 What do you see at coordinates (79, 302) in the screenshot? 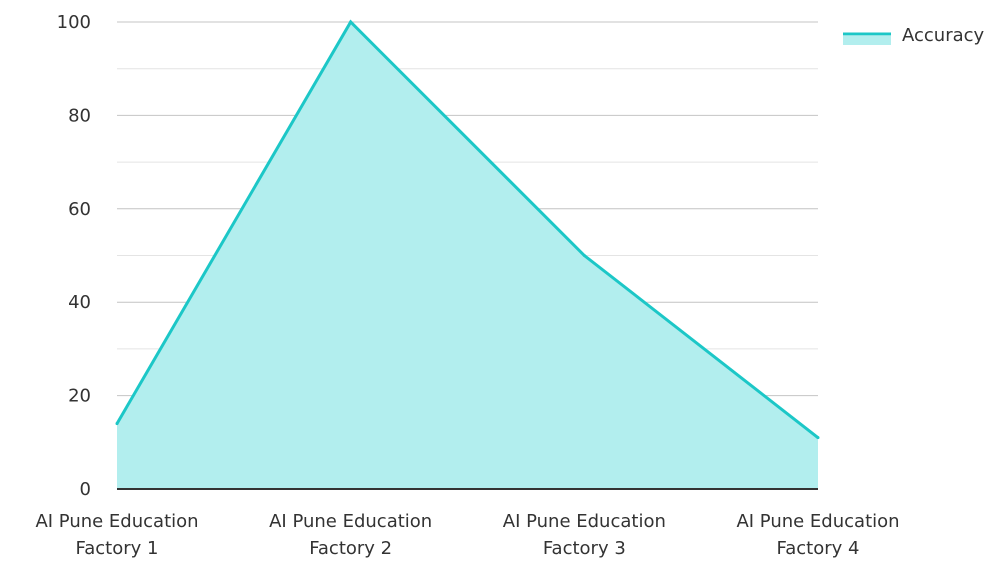
I see `y-tick-label: 40` at bounding box center [79, 302].